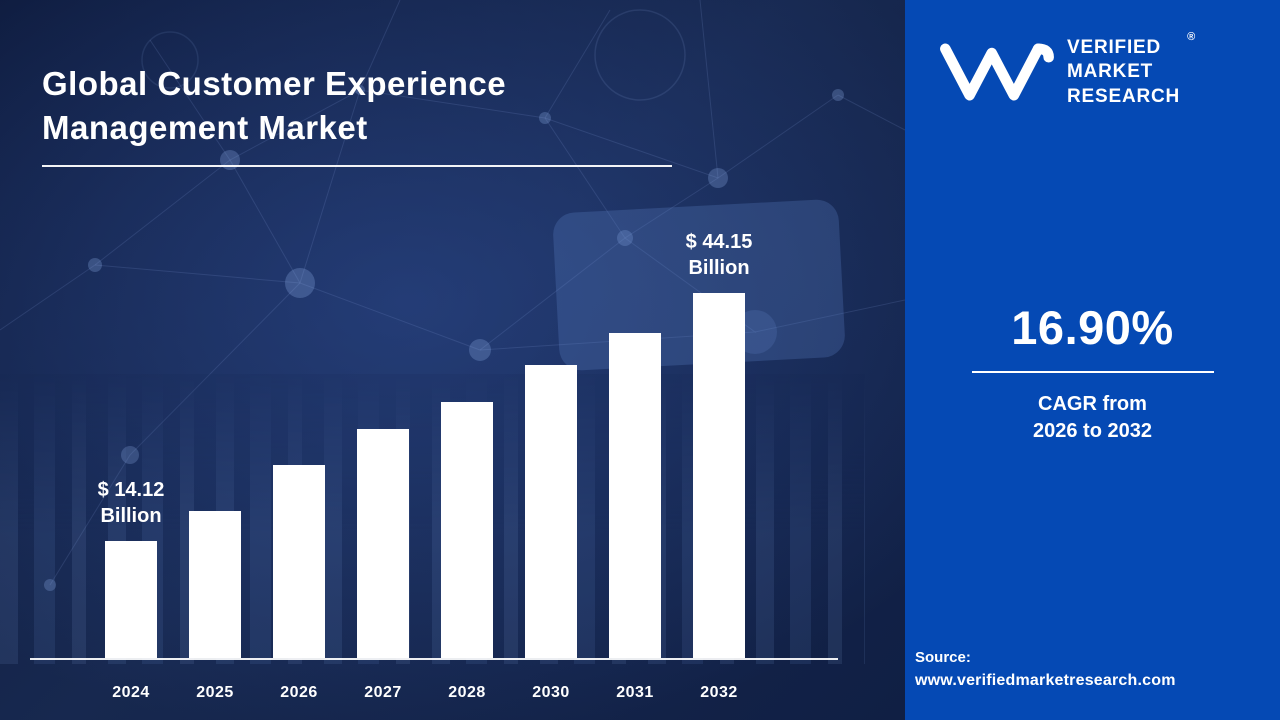 The height and width of the screenshot is (720, 1280). What do you see at coordinates (131, 599) in the screenshot?
I see `bar-2024` at bounding box center [131, 599].